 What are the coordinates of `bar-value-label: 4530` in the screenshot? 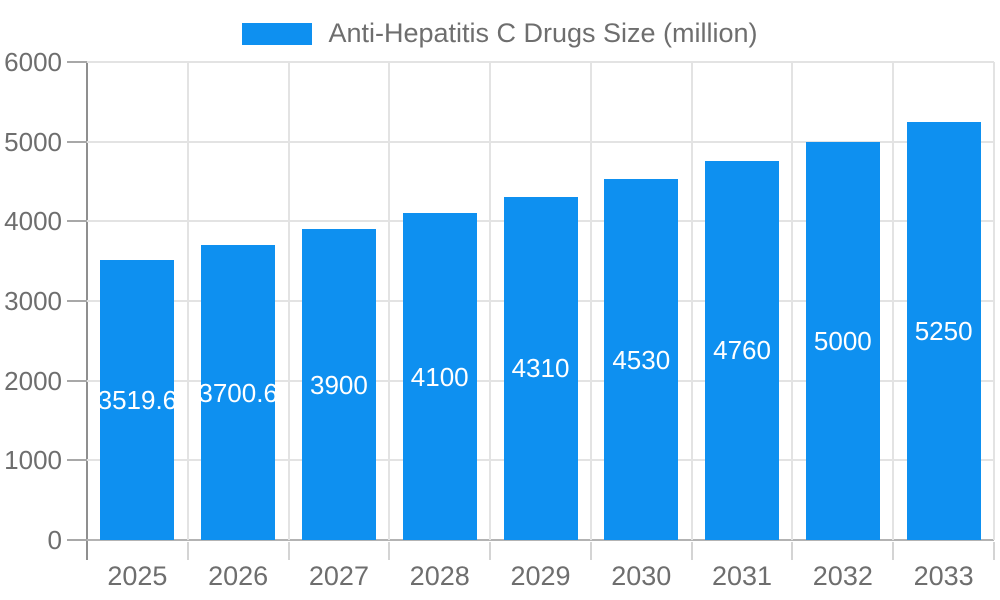 It's located at (641, 359).